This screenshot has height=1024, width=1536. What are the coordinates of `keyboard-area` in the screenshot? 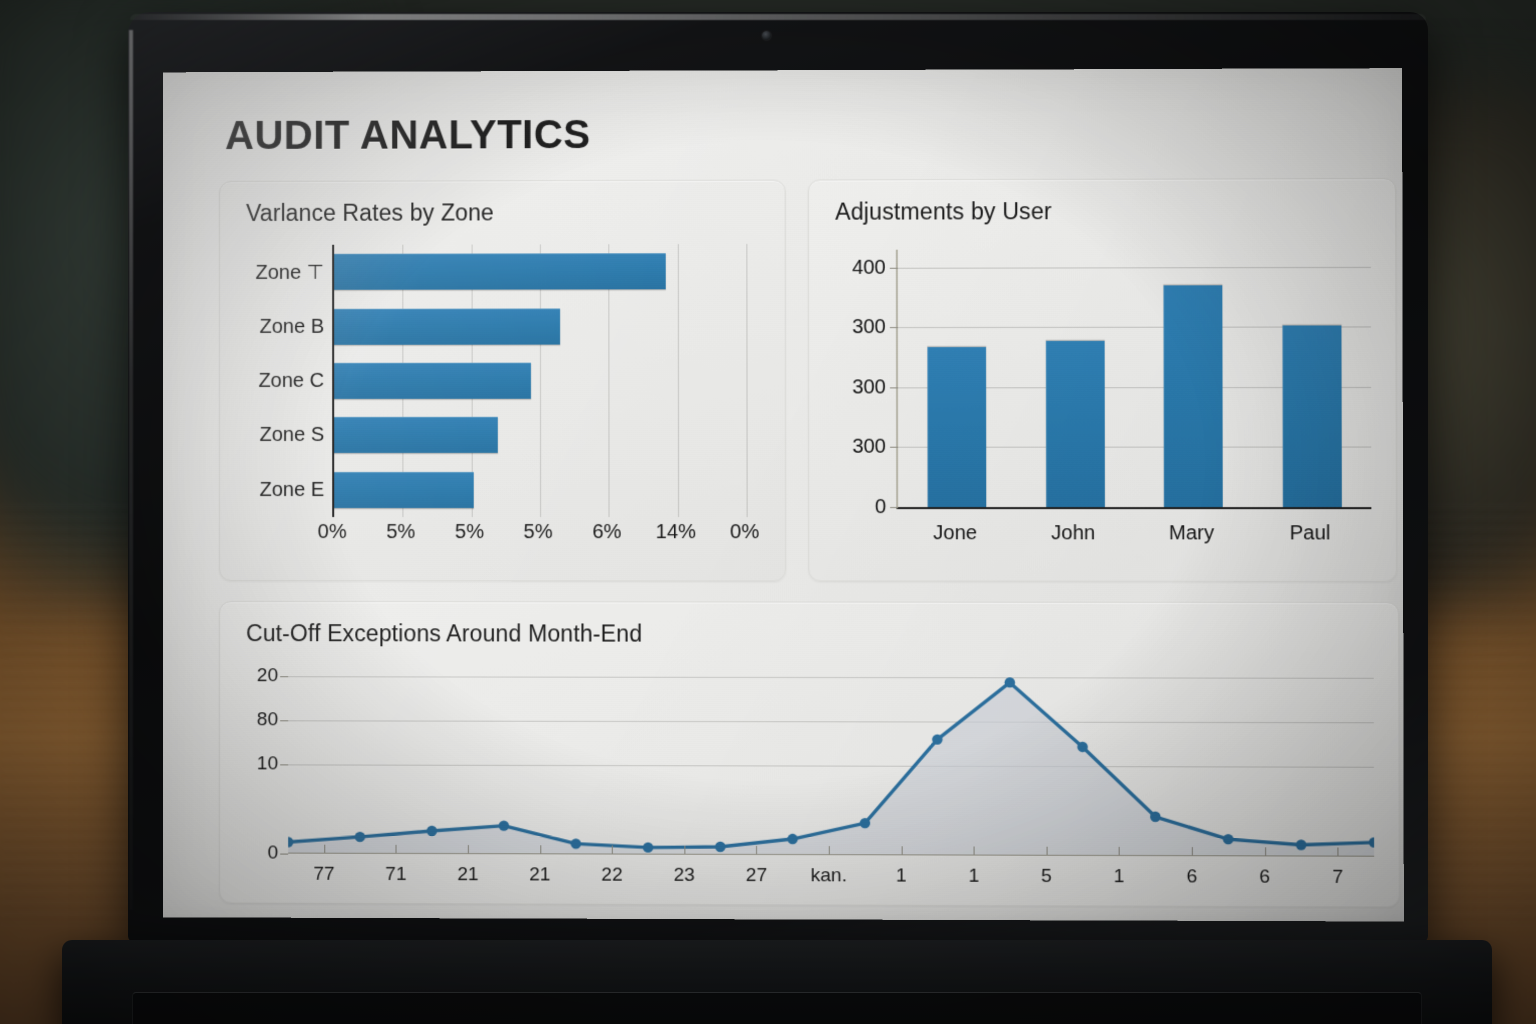 It's located at (777, 1008).